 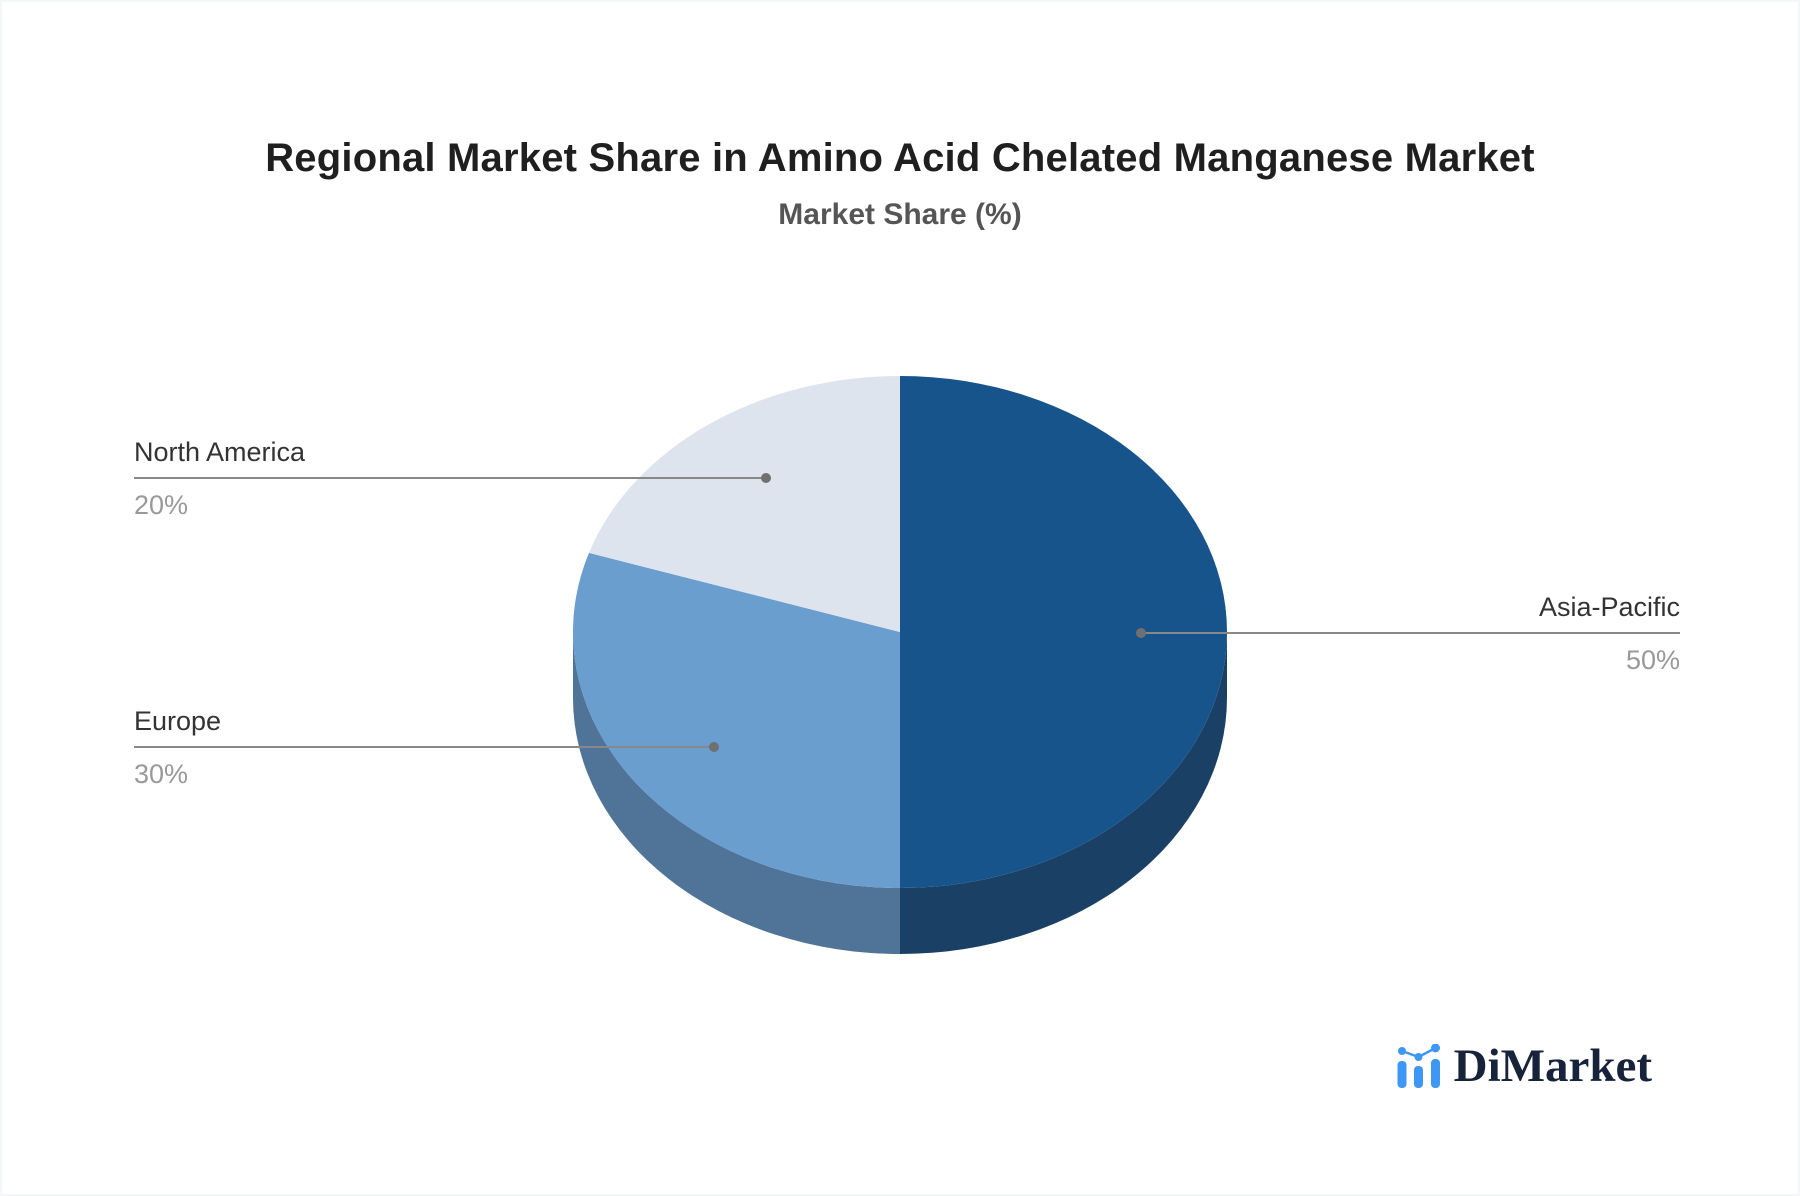 I want to click on leader-dot-europe, so click(x=714, y=747).